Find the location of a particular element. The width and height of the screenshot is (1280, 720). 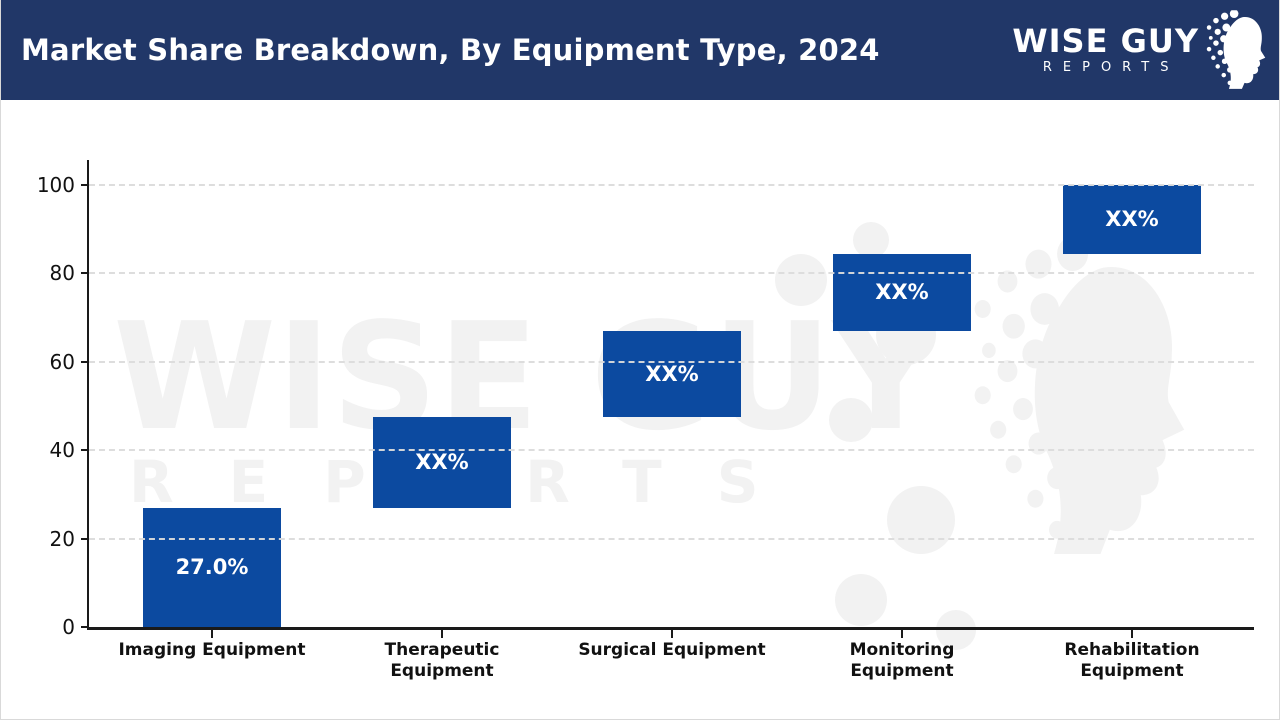

brand-subtitle: REPORTS is located at coordinates (1111, 67).